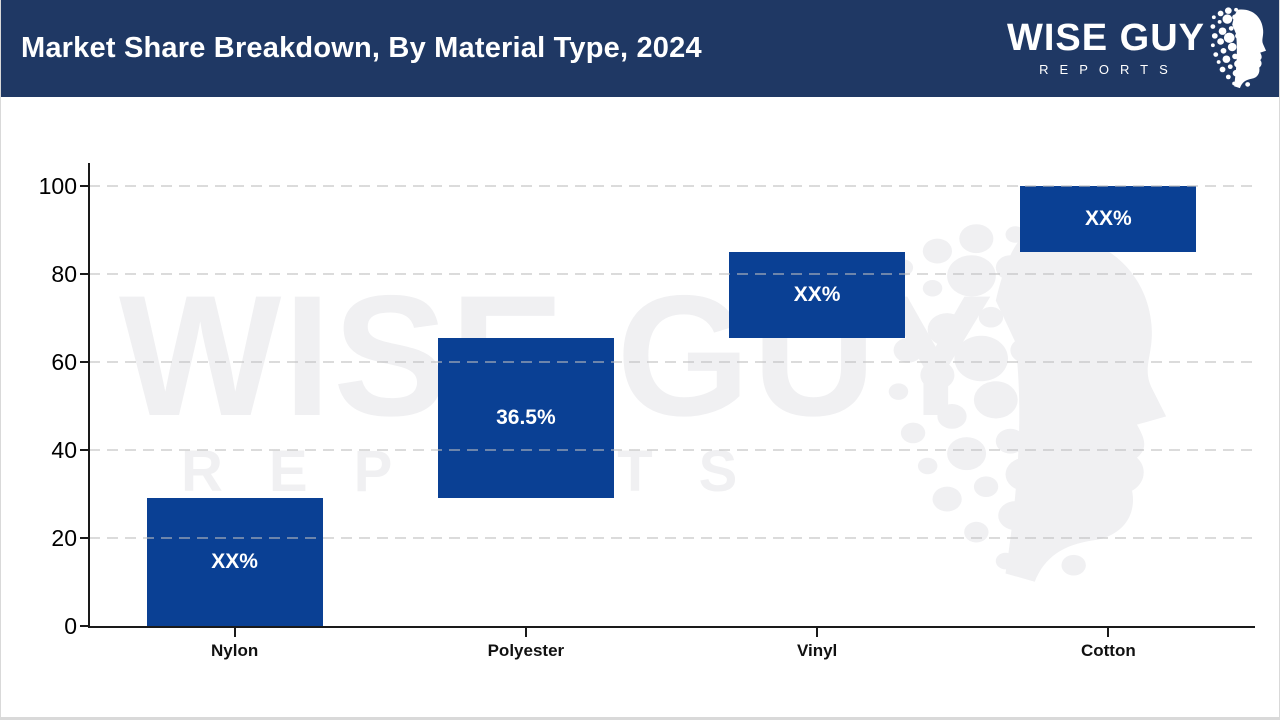  What do you see at coordinates (70, 626) in the screenshot?
I see `y-tick-label-0: 0` at bounding box center [70, 626].